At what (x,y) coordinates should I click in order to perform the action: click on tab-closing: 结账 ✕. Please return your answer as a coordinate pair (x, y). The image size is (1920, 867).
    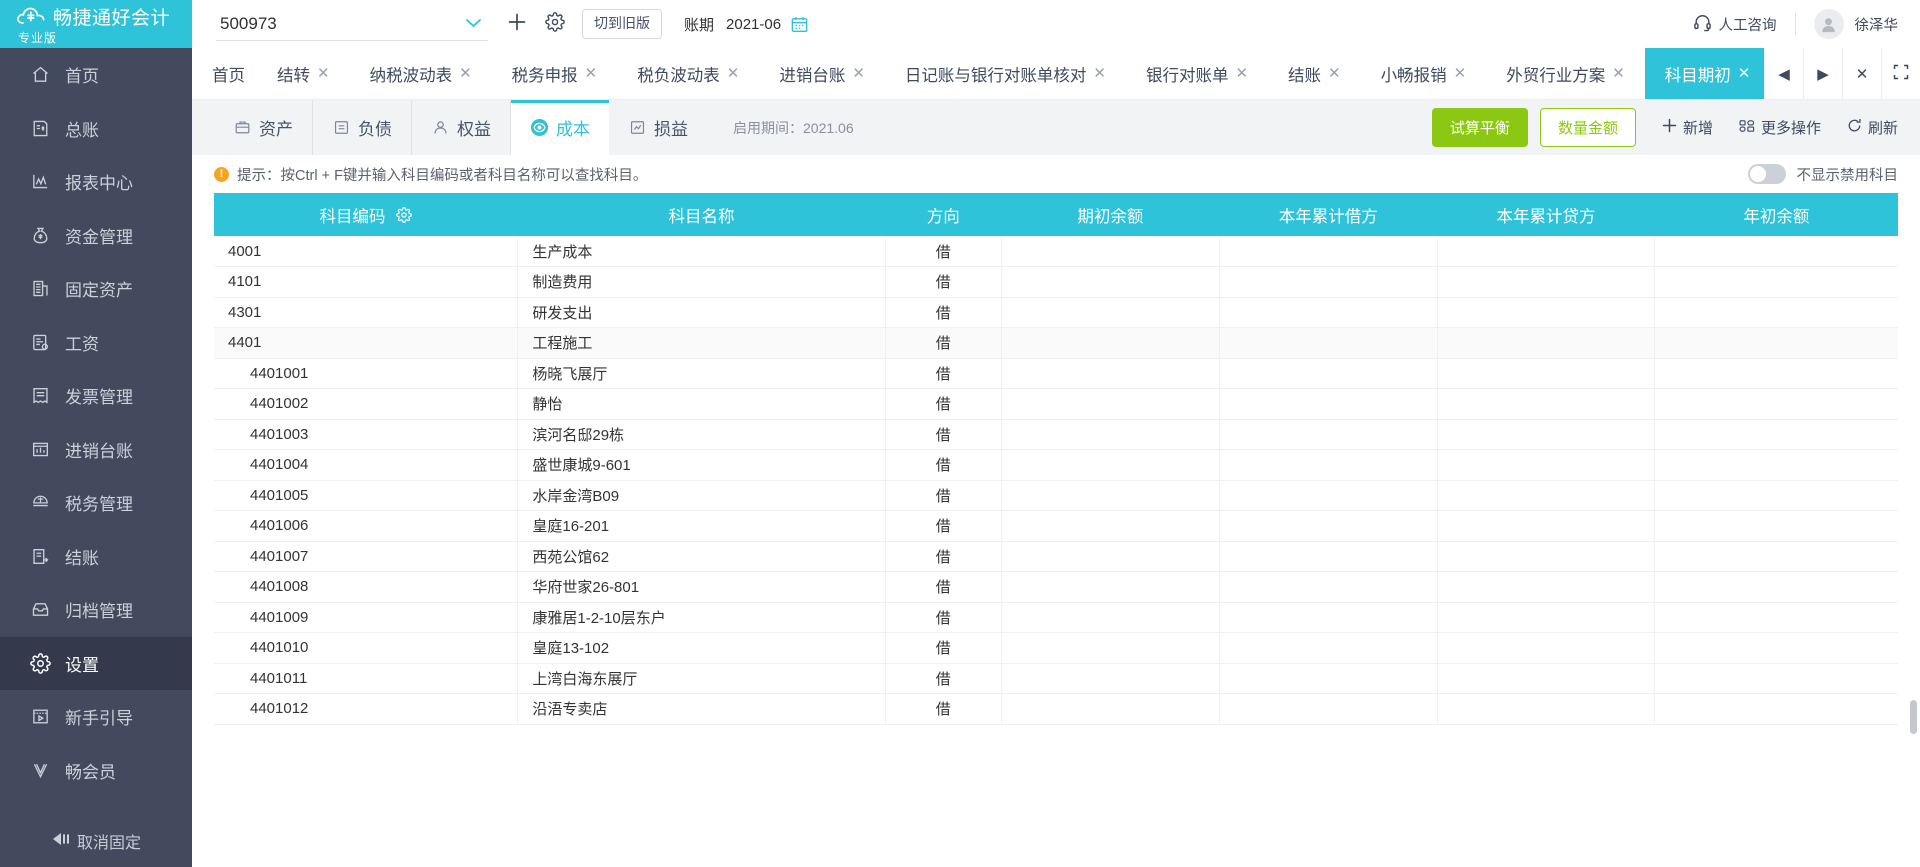
    Looking at the image, I should click on (1314, 73).